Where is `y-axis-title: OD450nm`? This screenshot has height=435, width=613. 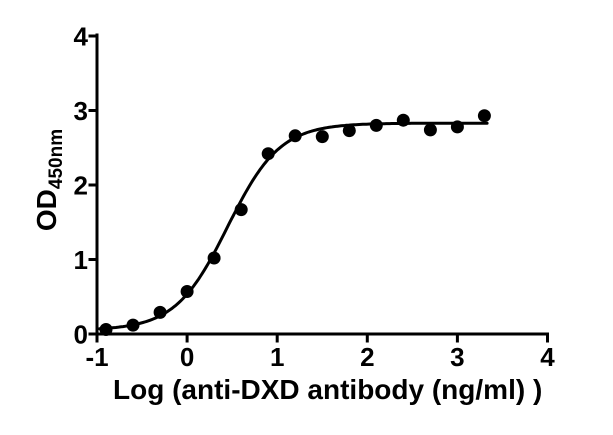 y-axis-title: OD450nm is located at coordinates (49, 180).